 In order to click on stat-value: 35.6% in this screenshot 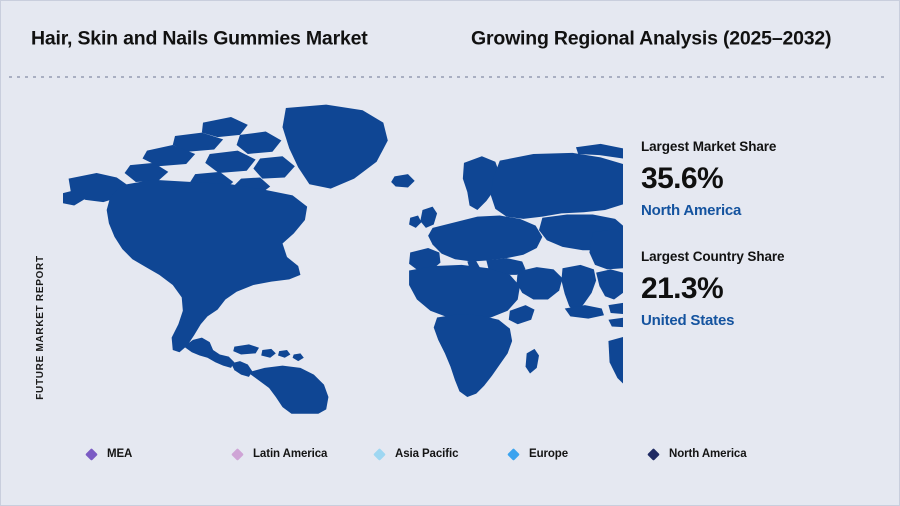, I will do `click(682, 178)`.